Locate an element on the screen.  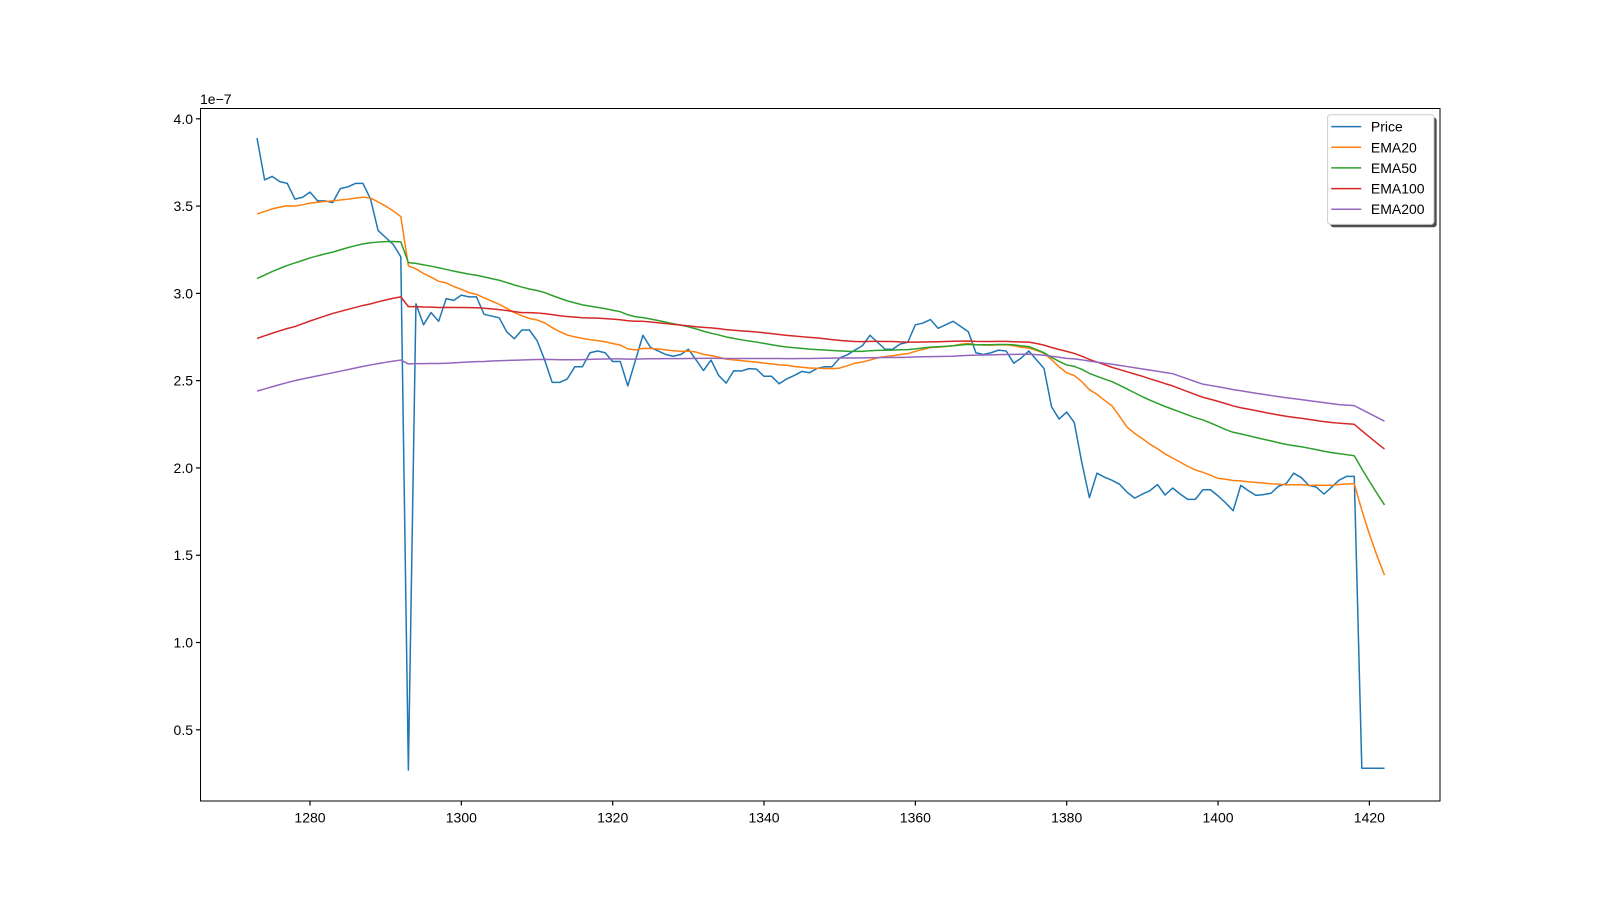
svg-text: EMA20 is located at coordinates (1394, 147).